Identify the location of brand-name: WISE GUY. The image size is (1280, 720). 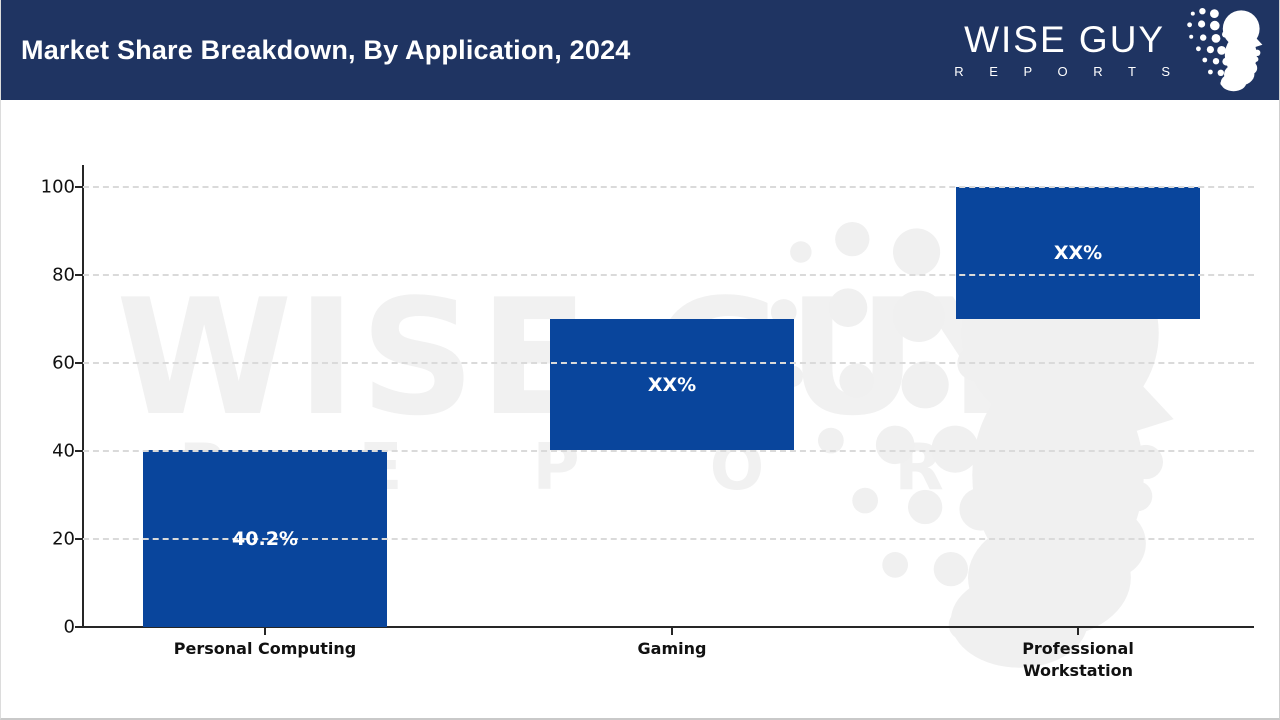
(1065, 39).